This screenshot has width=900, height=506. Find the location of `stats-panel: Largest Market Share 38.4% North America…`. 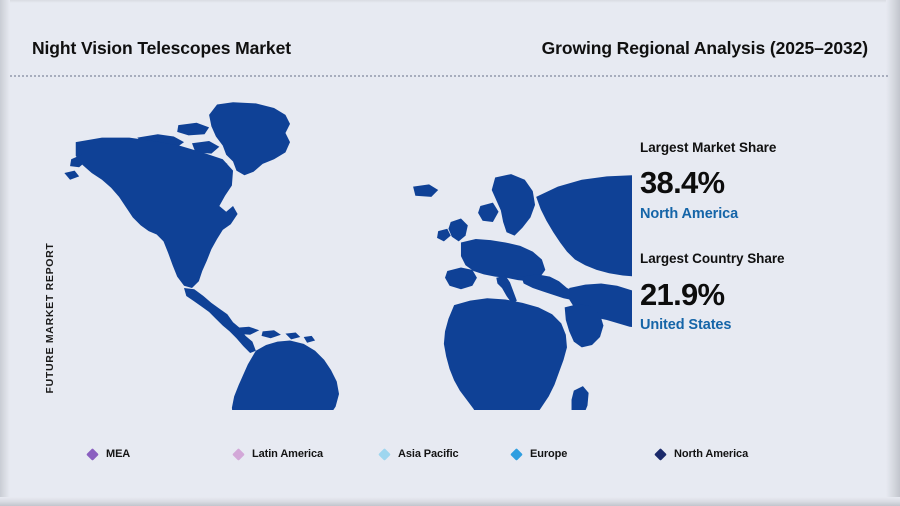

stats-panel: Largest Market Share 38.4% North America… is located at coordinates (765, 251).